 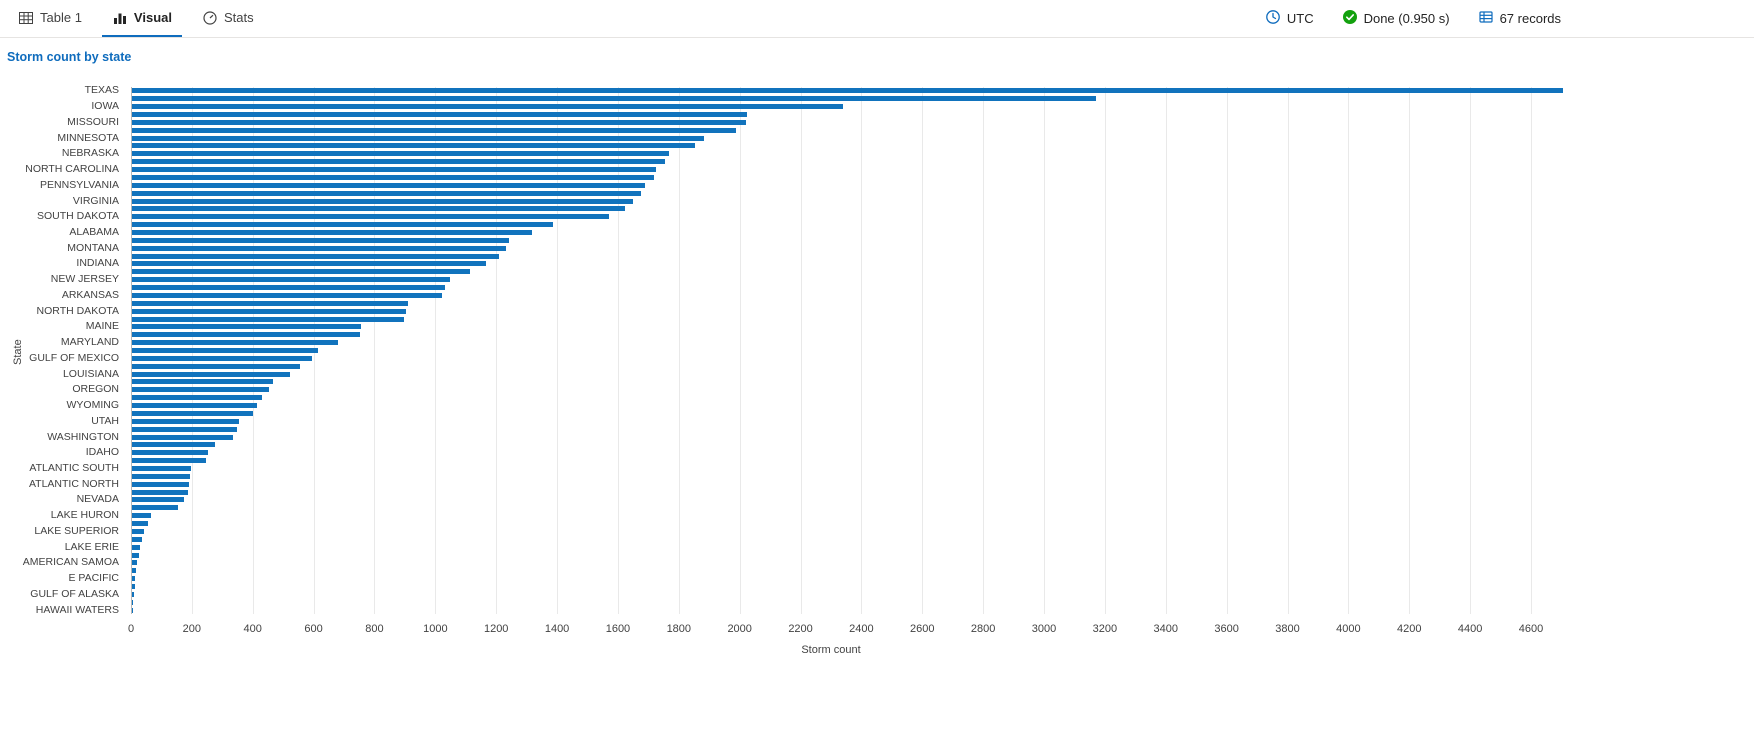 I want to click on x-axis-tick-label: 2200, so click(x=800, y=629).